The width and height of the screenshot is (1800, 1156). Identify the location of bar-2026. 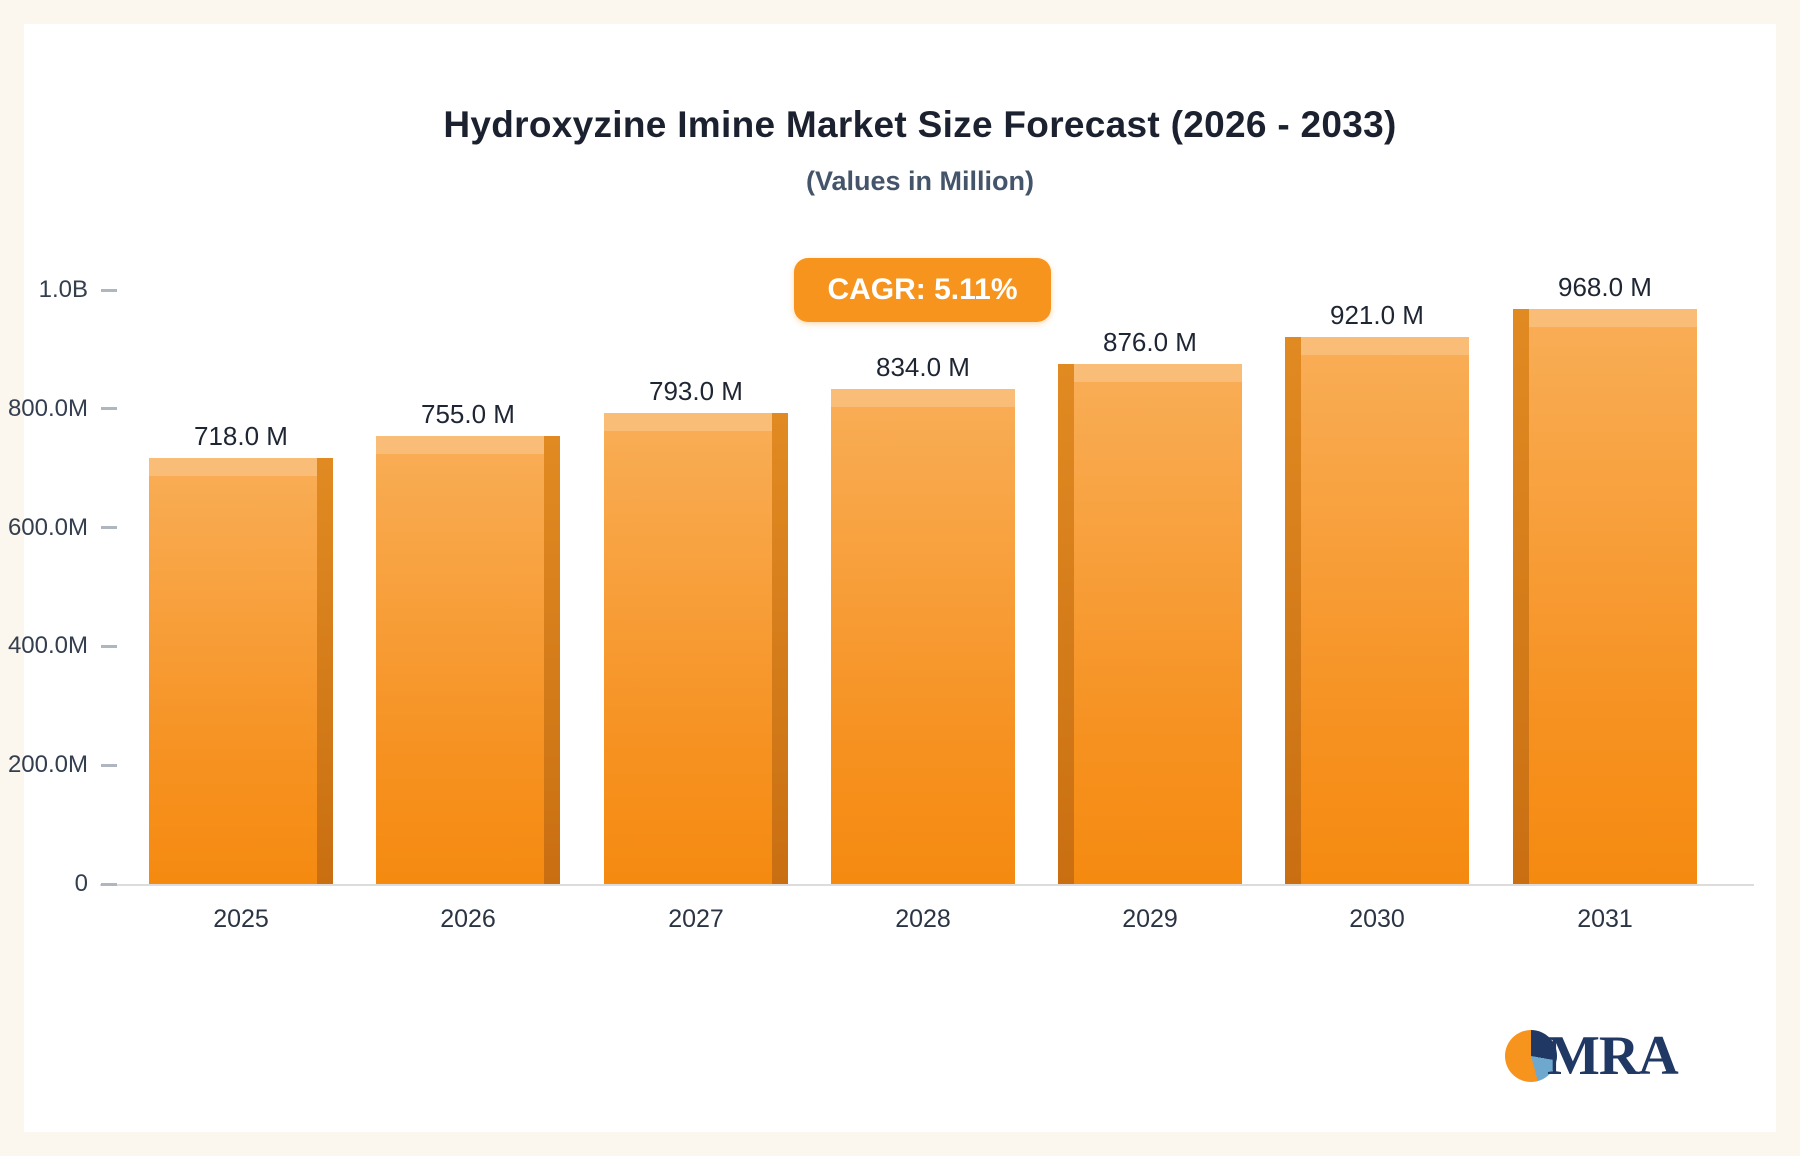
(468, 659).